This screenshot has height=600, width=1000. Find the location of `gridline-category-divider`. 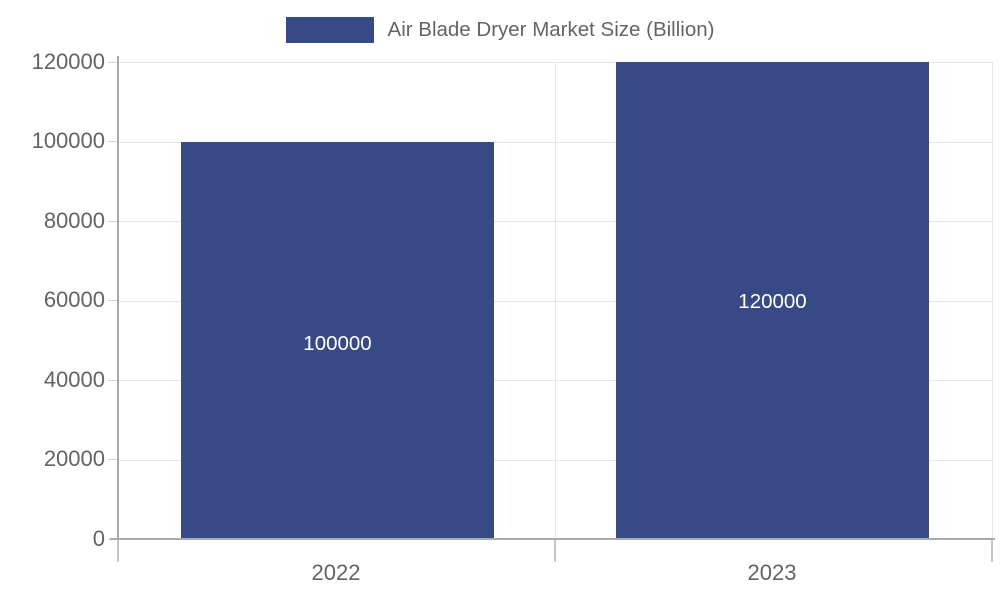

gridline-category-divider is located at coordinates (555, 300).